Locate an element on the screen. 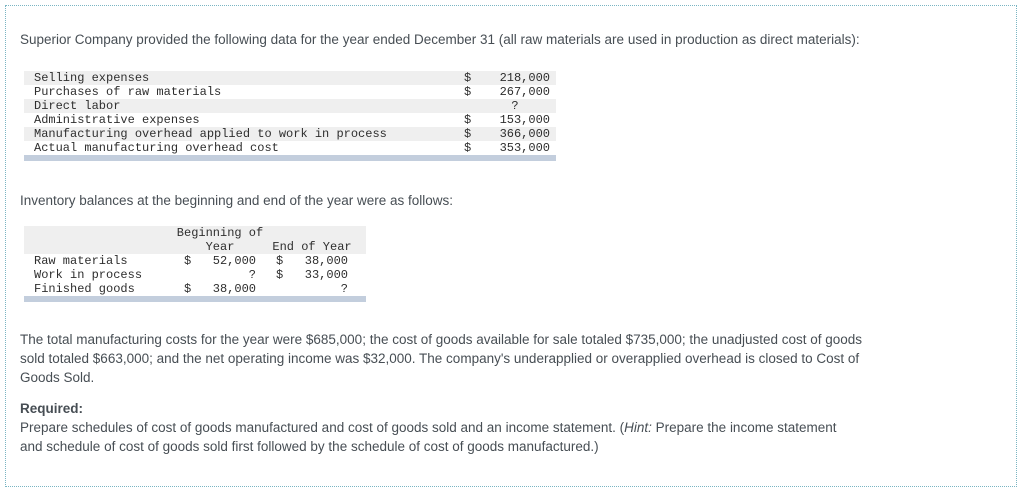 Image resolution: width=1024 pixels, height=492 pixels. table-row: Work in process ? $ 33,000 is located at coordinates (195, 275).